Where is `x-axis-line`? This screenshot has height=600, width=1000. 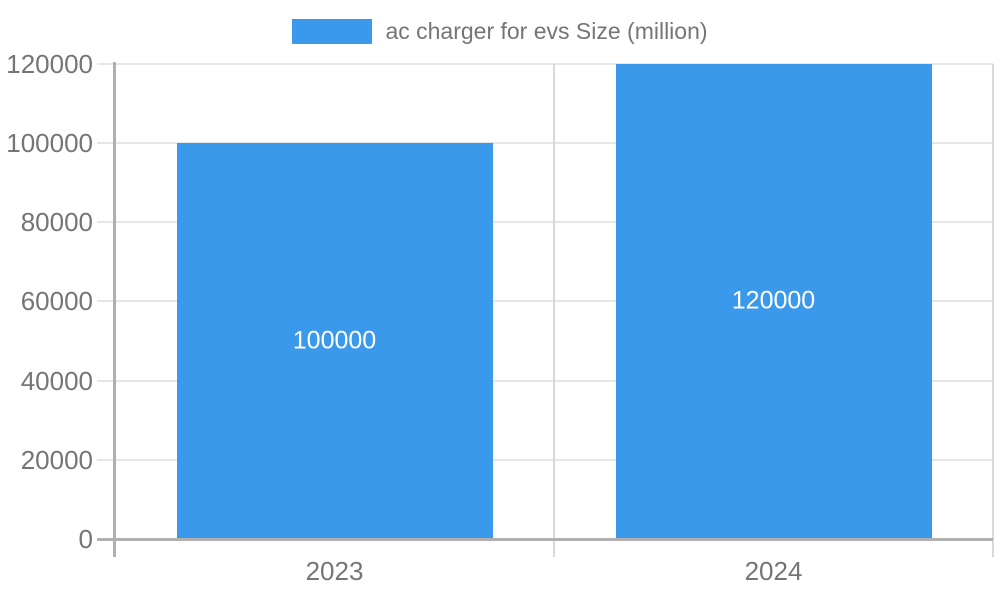
x-axis-line is located at coordinates (545, 539).